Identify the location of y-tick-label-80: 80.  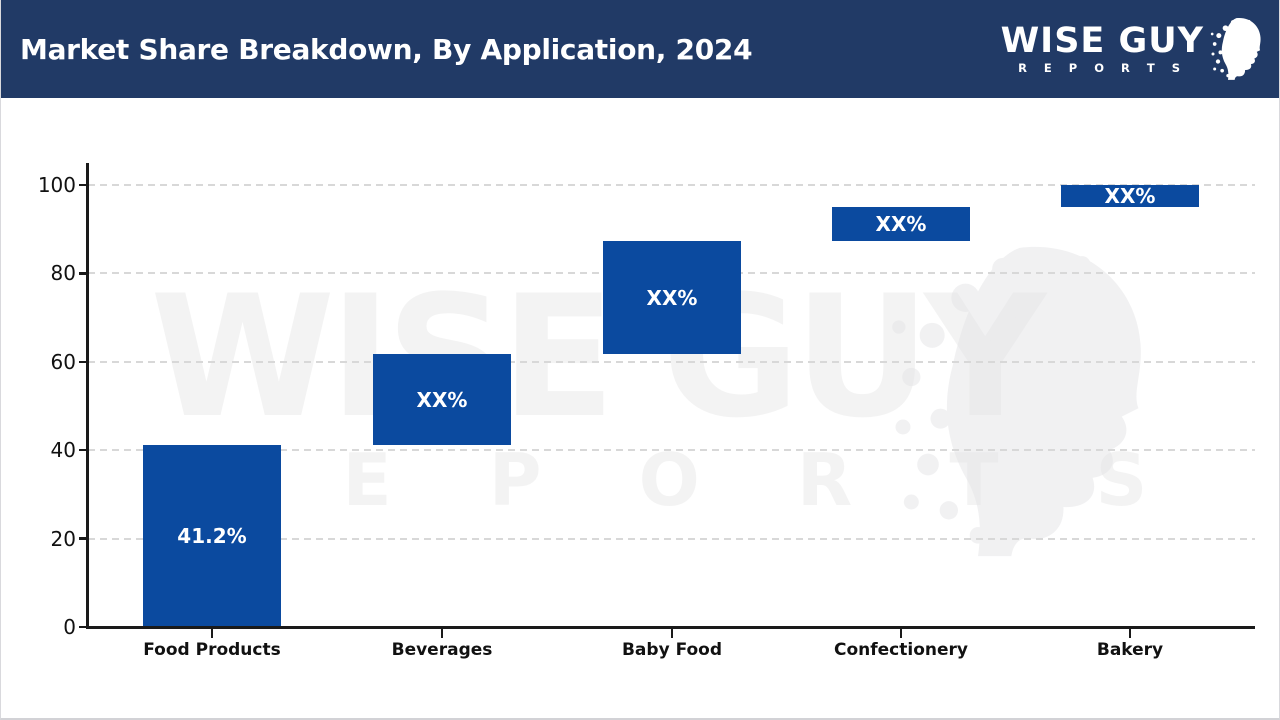
(63, 273).